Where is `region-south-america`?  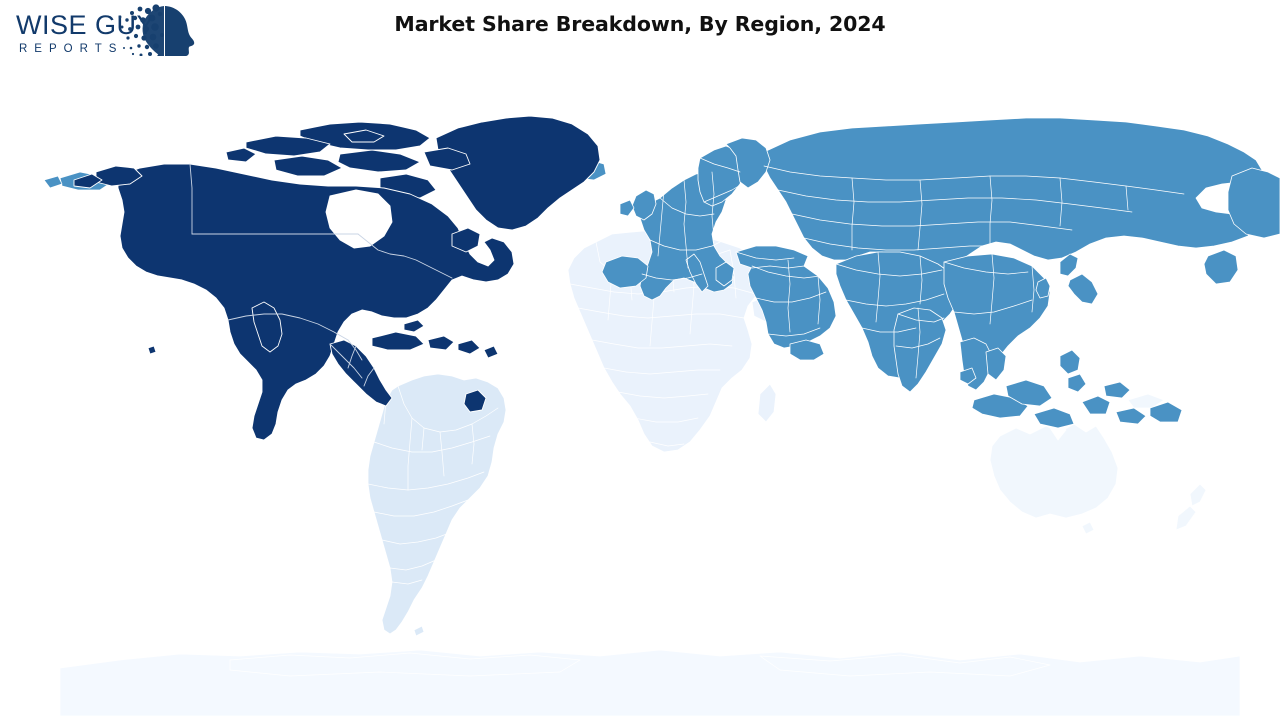 region-south-america is located at coordinates (437, 505).